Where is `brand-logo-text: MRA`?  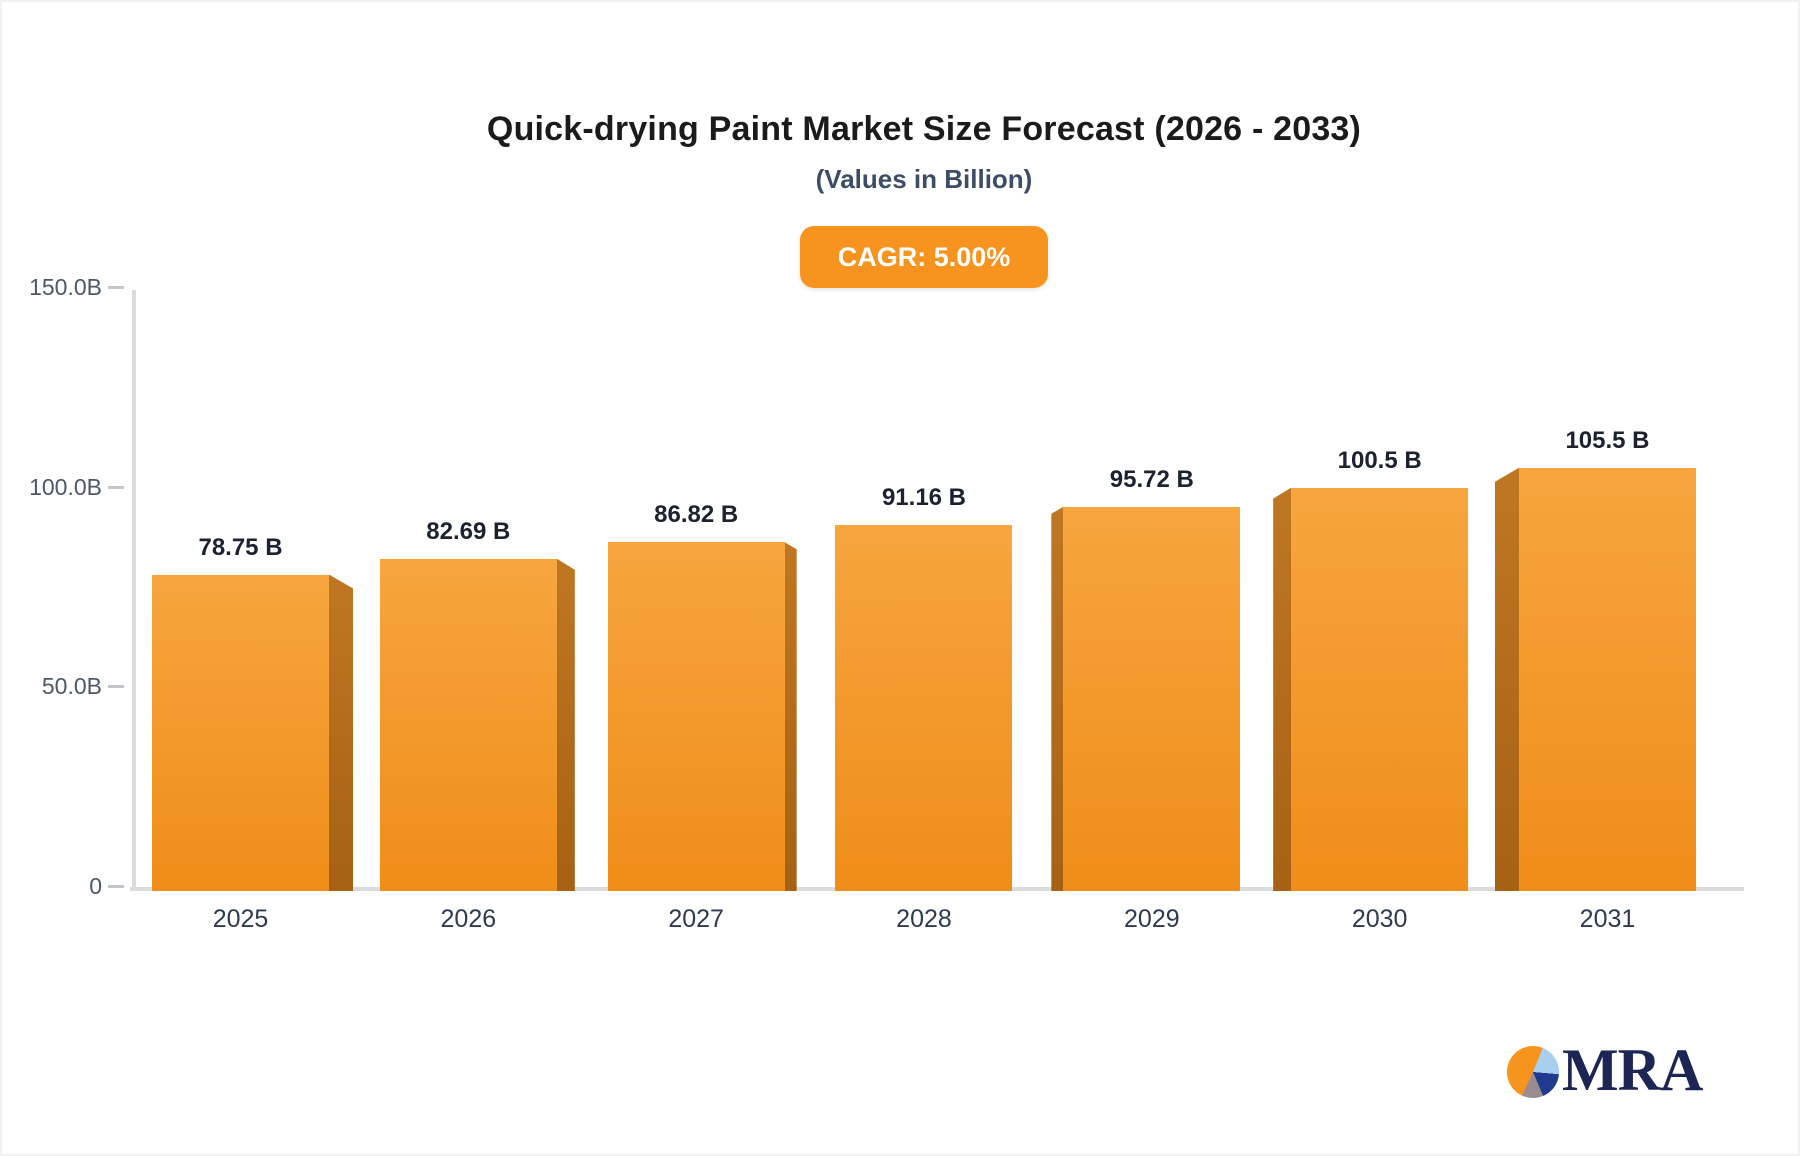
brand-logo-text: MRA is located at coordinates (1632, 1070).